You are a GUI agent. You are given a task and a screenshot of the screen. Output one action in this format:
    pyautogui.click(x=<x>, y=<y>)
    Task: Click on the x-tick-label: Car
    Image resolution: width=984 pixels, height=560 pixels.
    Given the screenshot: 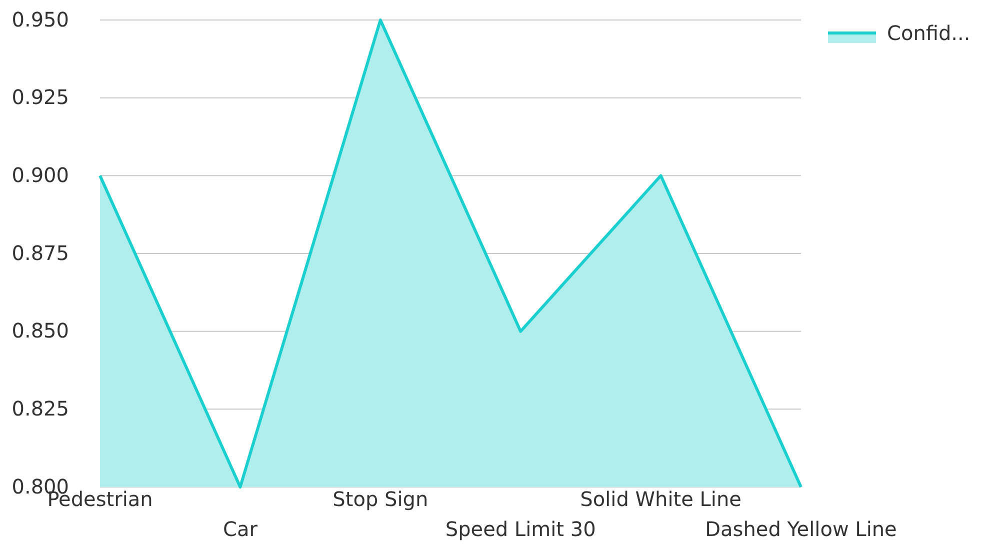 What is the action you would take?
    pyautogui.click(x=240, y=529)
    